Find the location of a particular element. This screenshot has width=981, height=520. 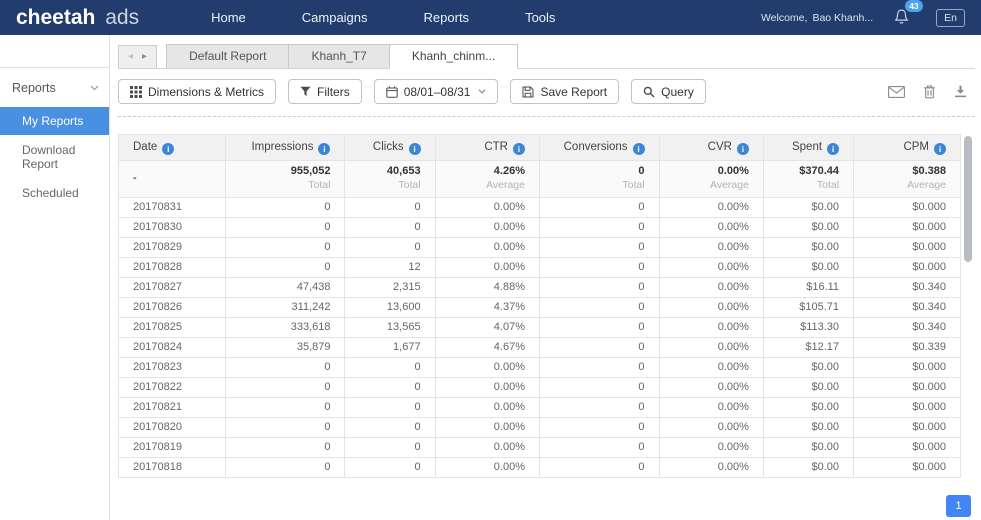

sidebar-items: My Reports Download Report Scheduled is located at coordinates (54, 157).